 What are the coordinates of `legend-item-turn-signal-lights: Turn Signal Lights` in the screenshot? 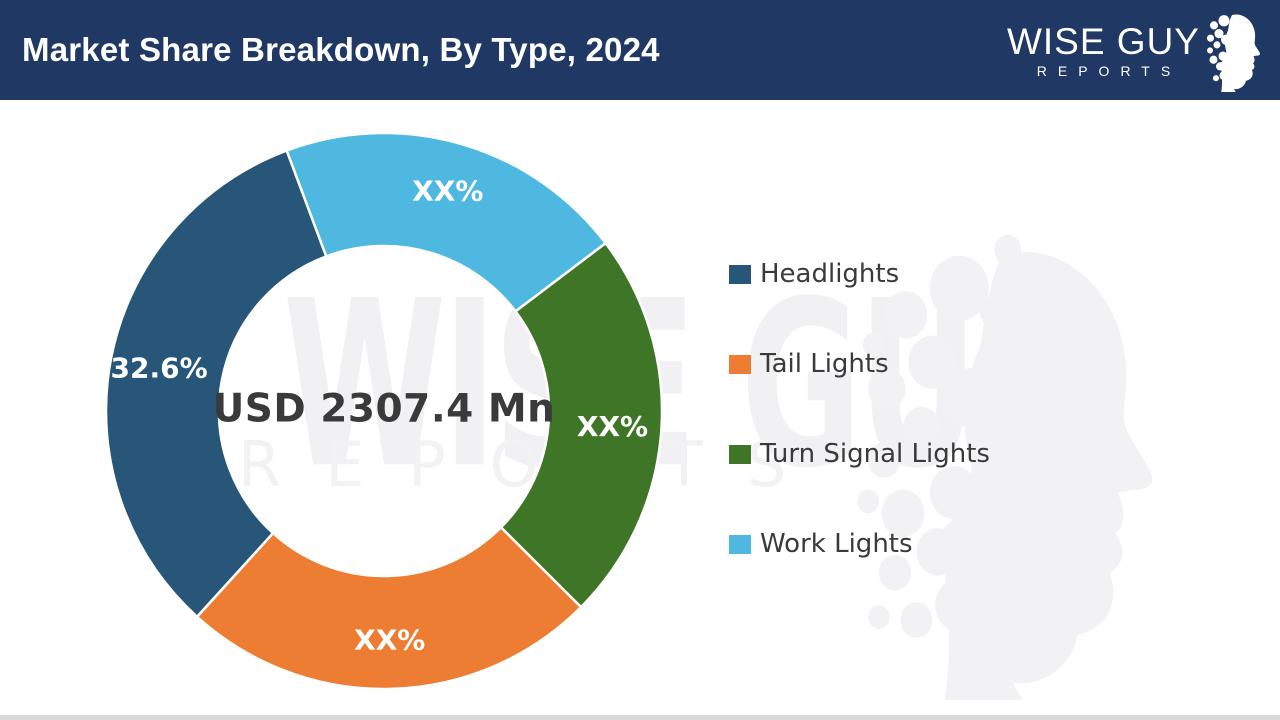 It's located at (859, 454).